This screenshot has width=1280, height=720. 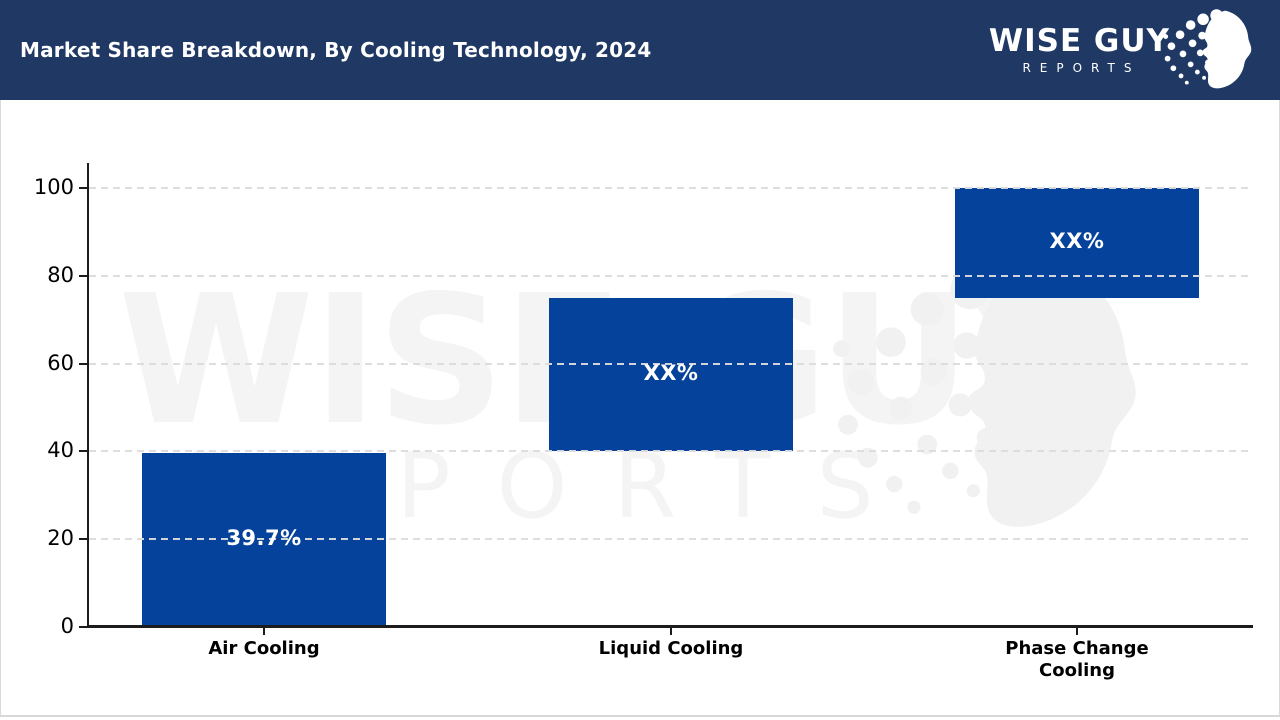 What do you see at coordinates (53, 187) in the screenshot?
I see `y-tick-label: 100` at bounding box center [53, 187].